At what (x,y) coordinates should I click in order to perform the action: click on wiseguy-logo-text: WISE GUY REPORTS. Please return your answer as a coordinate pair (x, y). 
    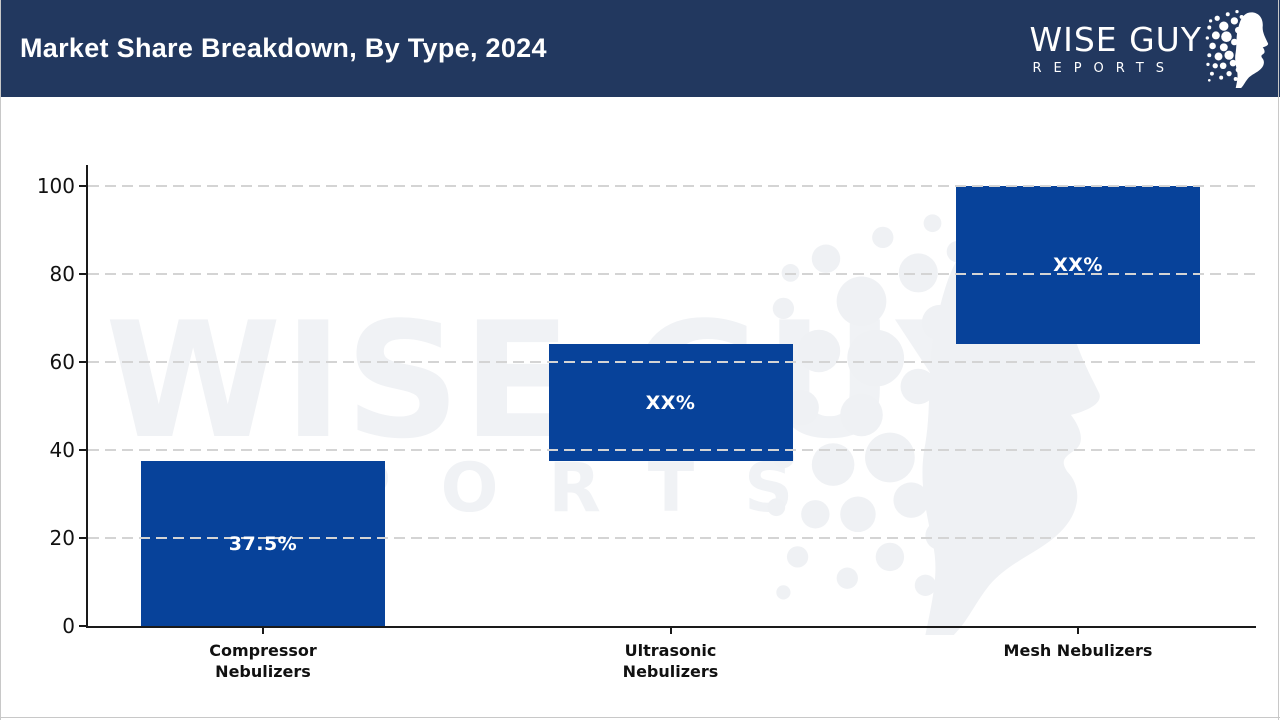
    Looking at the image, I should click on (1115, 47).